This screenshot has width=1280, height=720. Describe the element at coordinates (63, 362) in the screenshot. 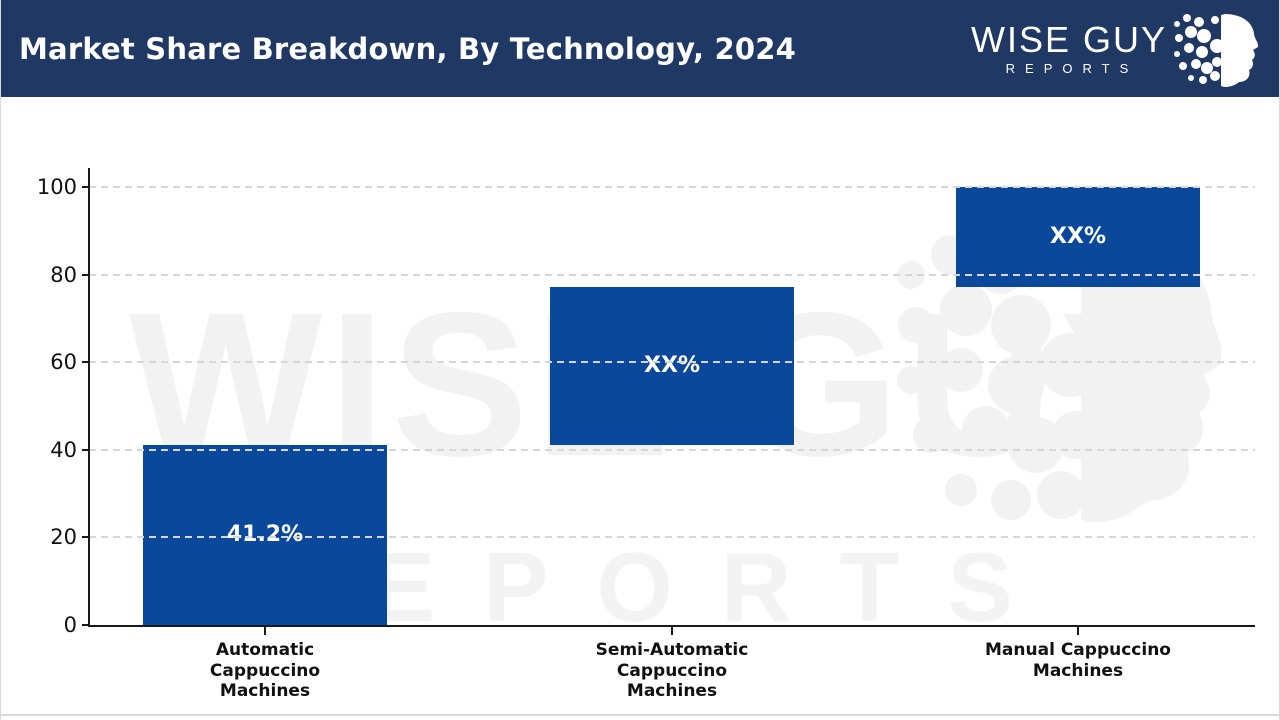

I see `y-tick-label: 60` at that location.